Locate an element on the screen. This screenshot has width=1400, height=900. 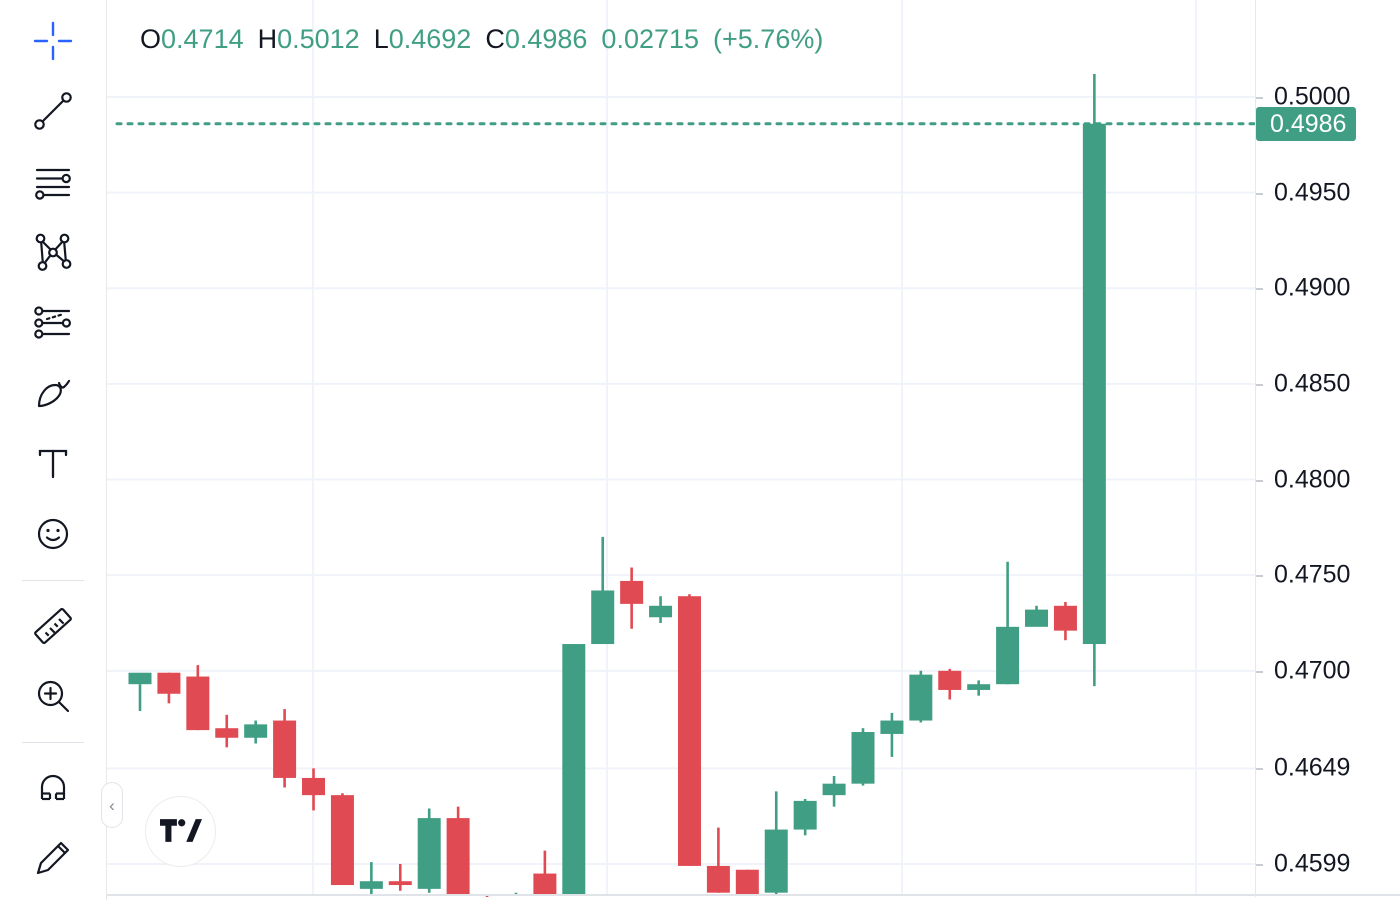
emoji-tool-button is located at coordinates (53, 535).